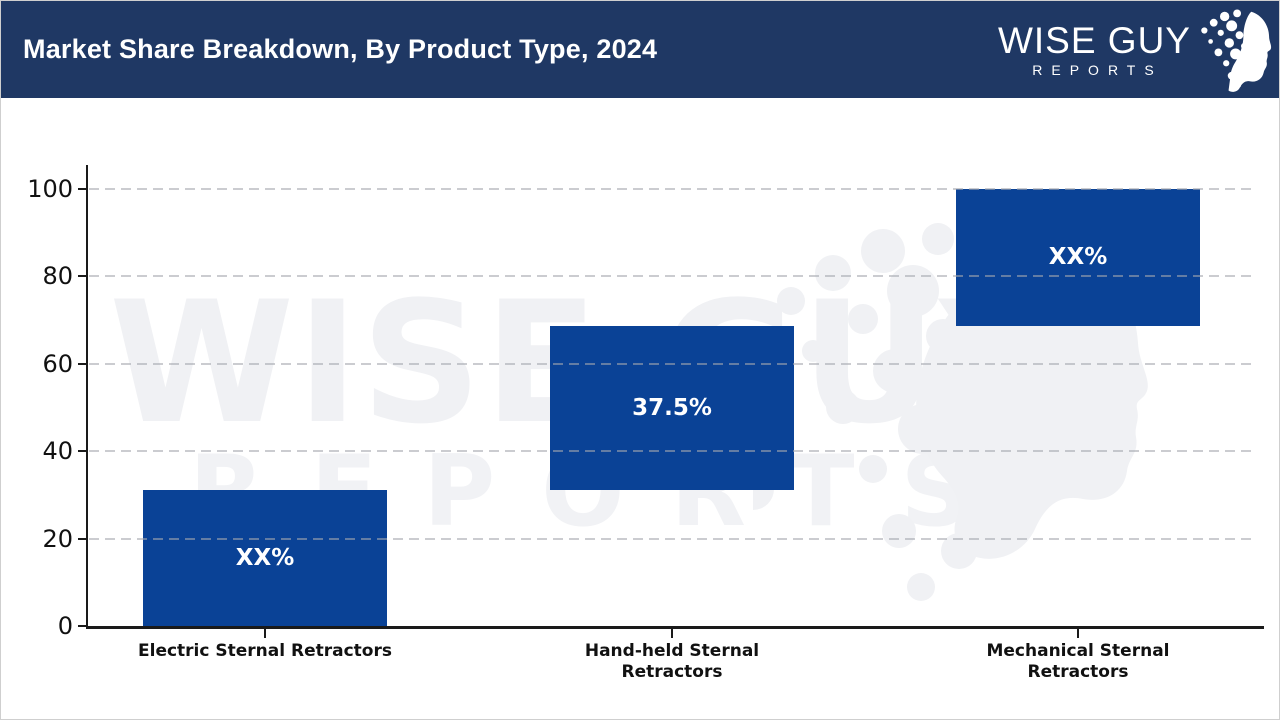  I want to click on y-tick-label: 20, so click(57, 538).